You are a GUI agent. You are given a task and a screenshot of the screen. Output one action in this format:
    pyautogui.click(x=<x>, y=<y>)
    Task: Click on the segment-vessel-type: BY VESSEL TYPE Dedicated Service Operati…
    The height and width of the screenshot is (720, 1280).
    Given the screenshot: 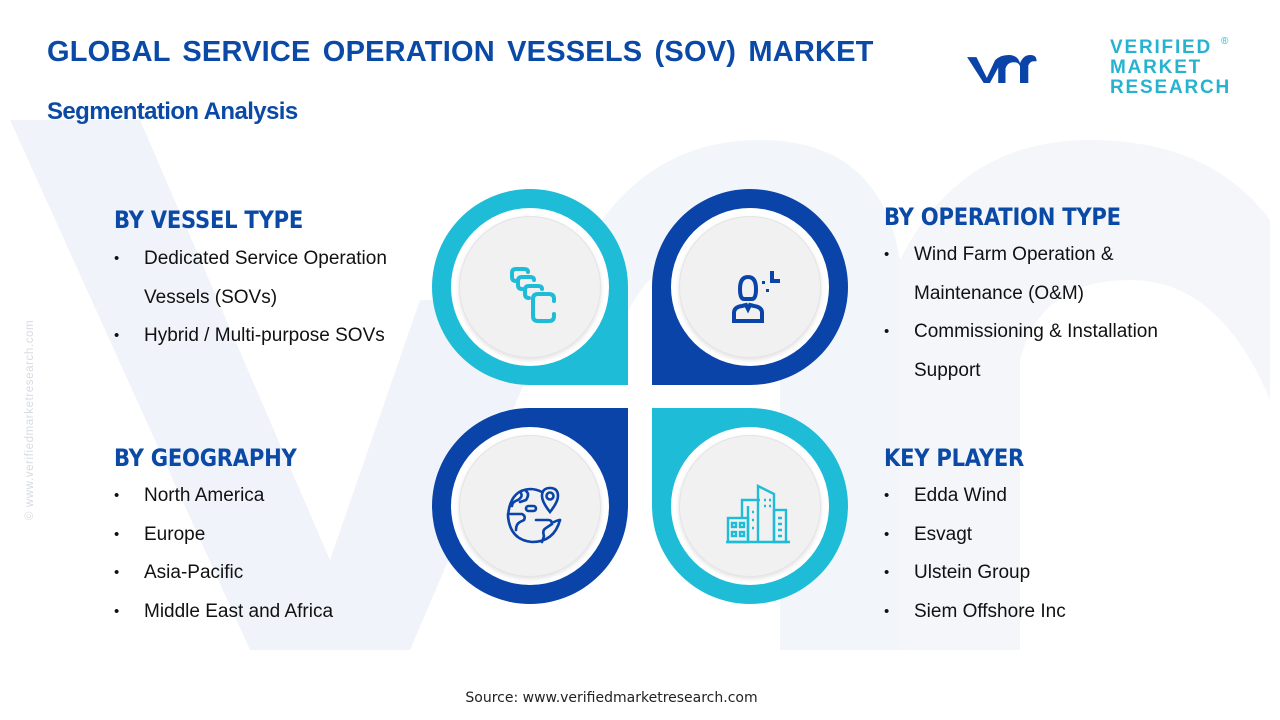 What is the action you would take?
    pyautogui.click(x=250, y=281)
    